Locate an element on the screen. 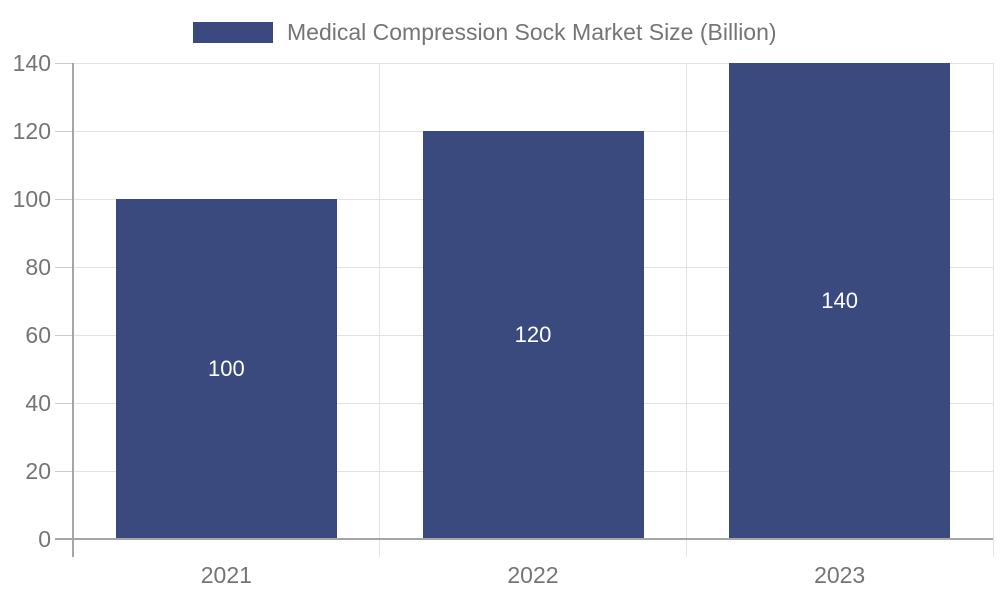 The height and width of the screenshot is (600, 1000). x-axis-tick-label: 2021 is located at coordinates (226, 575).